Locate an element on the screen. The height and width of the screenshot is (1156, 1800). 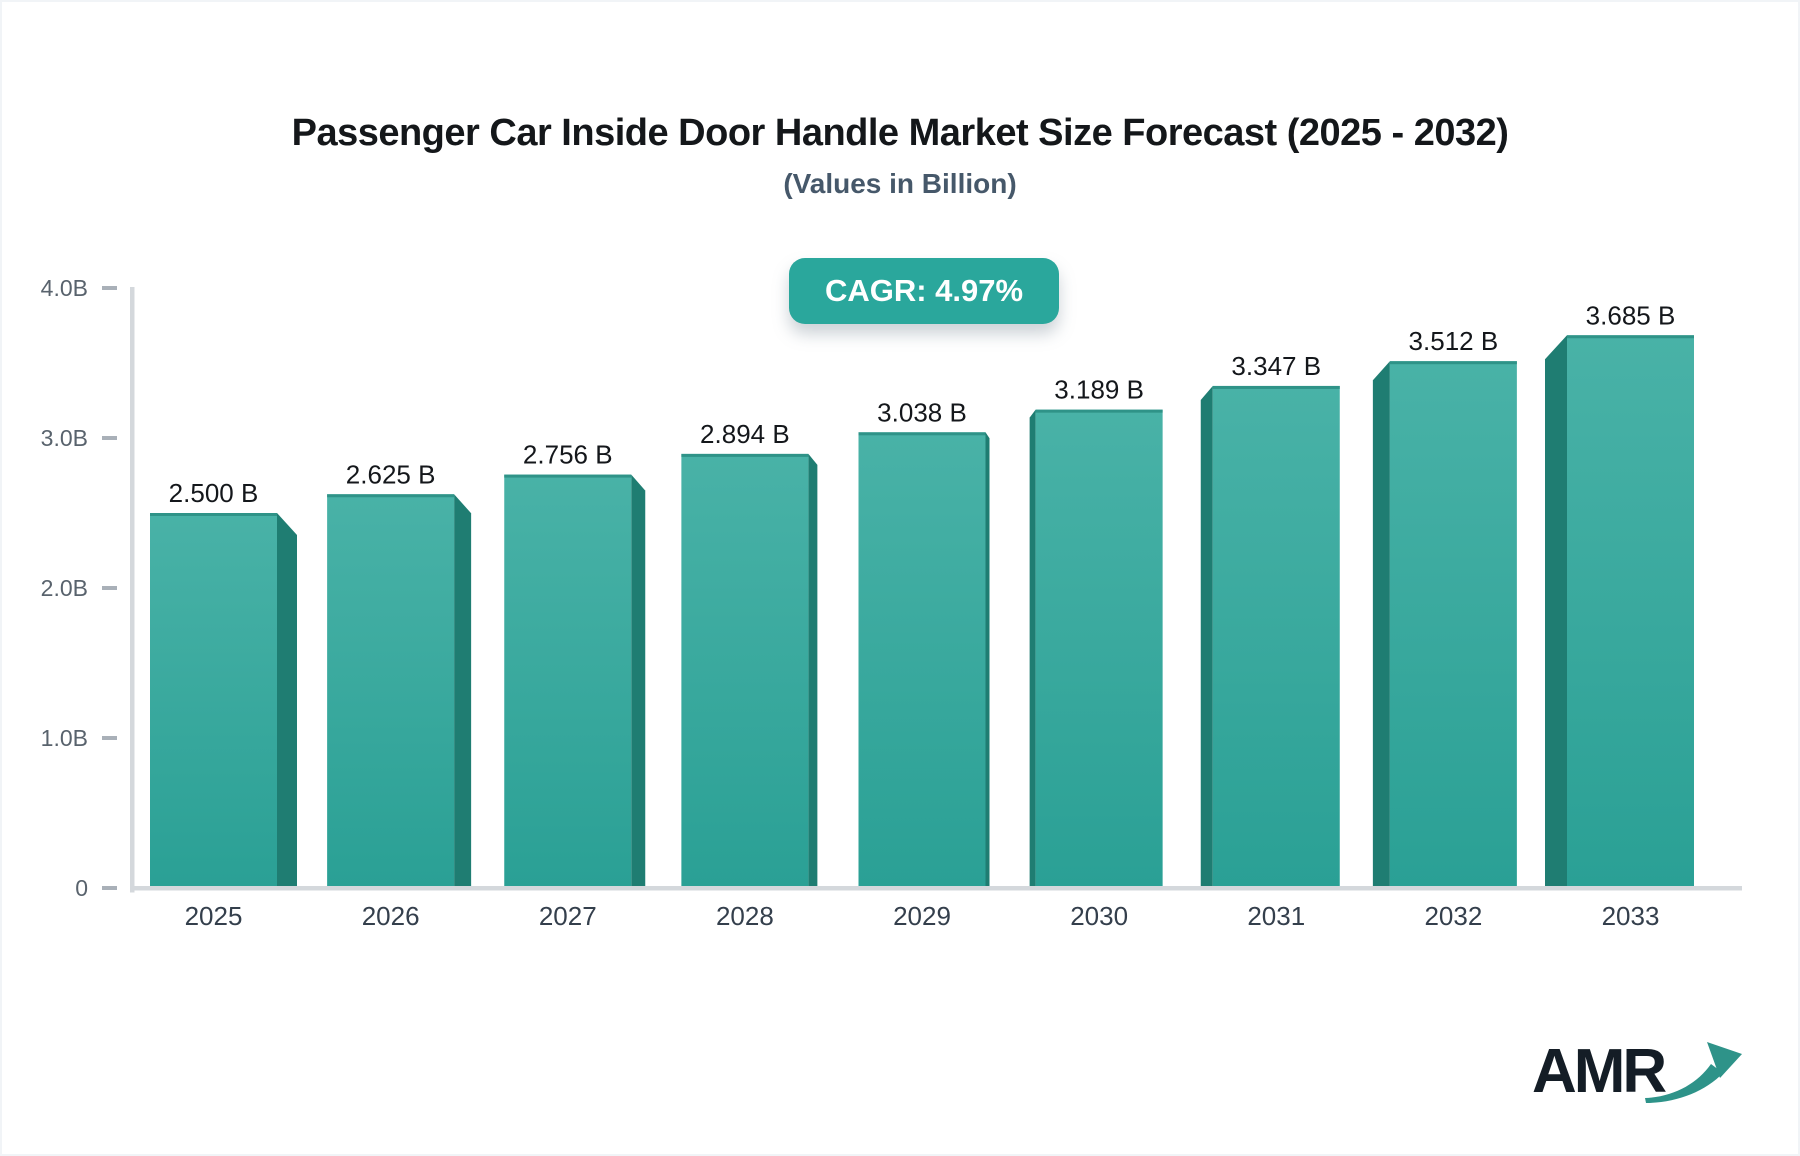
cagr-badge-label: CAGR: 4.97% is located at coordinates (924, 290).